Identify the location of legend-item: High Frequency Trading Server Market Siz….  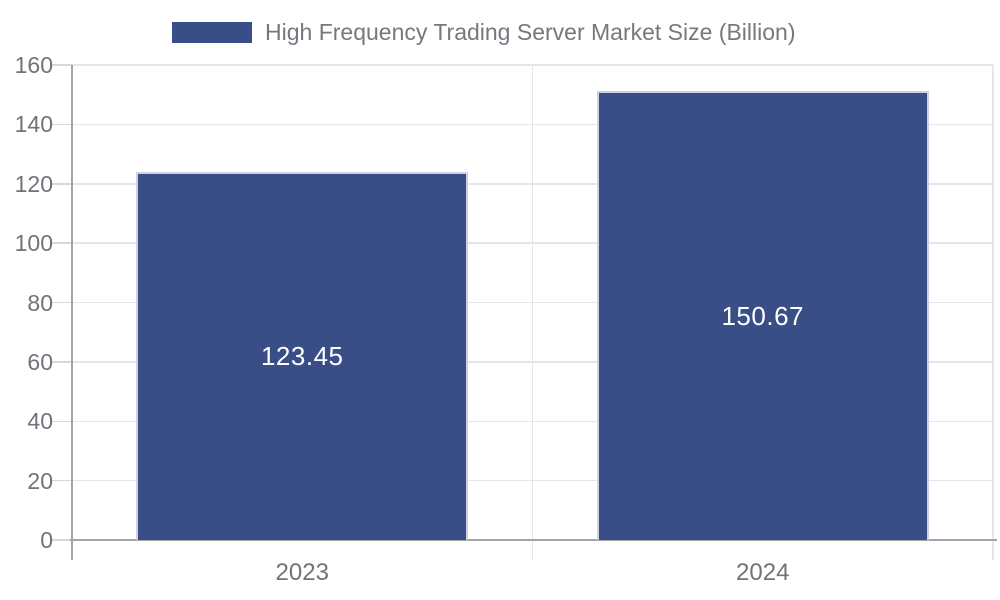
(483, 32).